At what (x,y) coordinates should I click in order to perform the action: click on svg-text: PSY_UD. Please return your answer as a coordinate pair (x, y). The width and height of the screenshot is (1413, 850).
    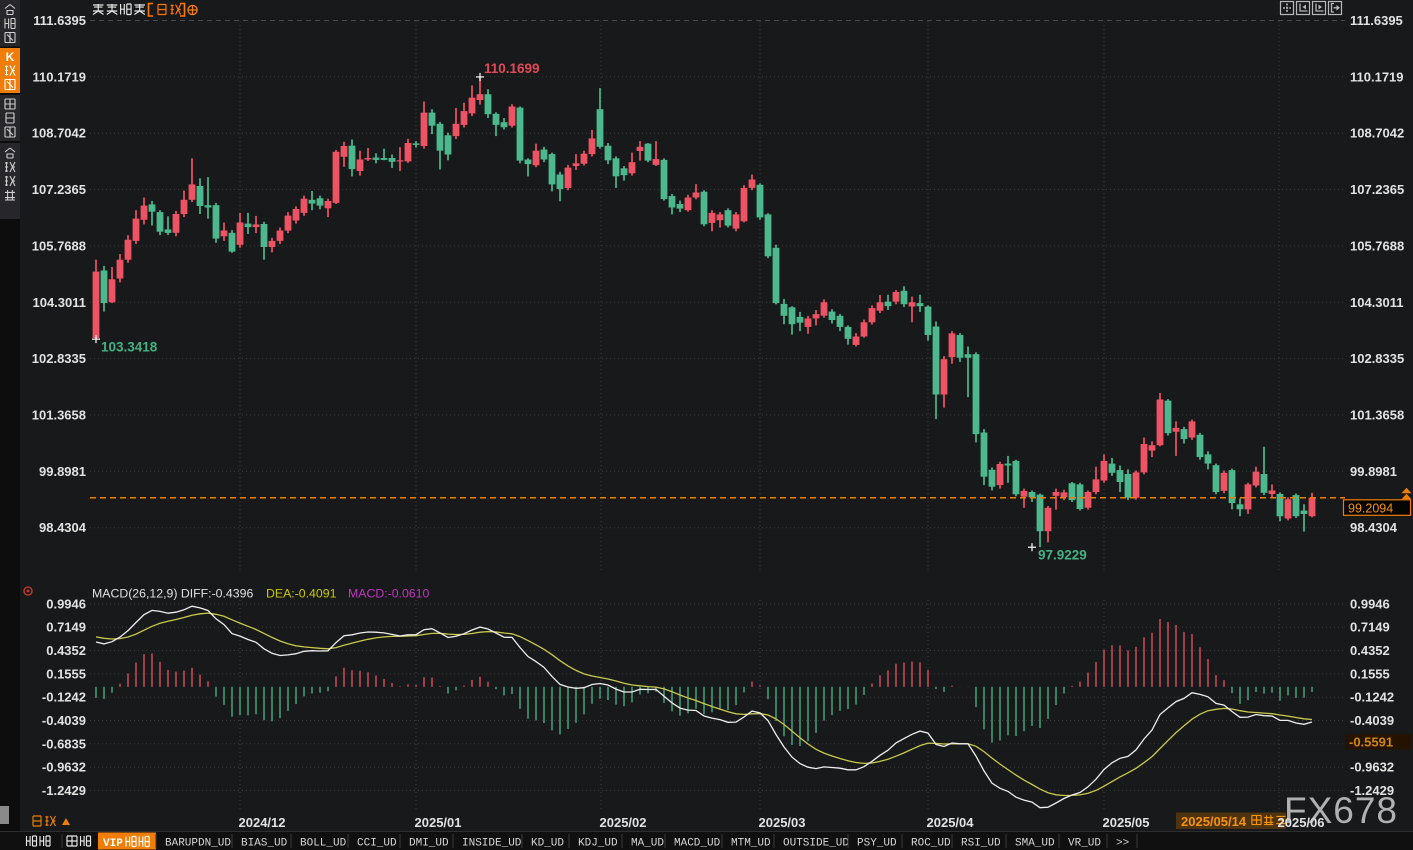
    Looking at the image, I should click on (877, 844).